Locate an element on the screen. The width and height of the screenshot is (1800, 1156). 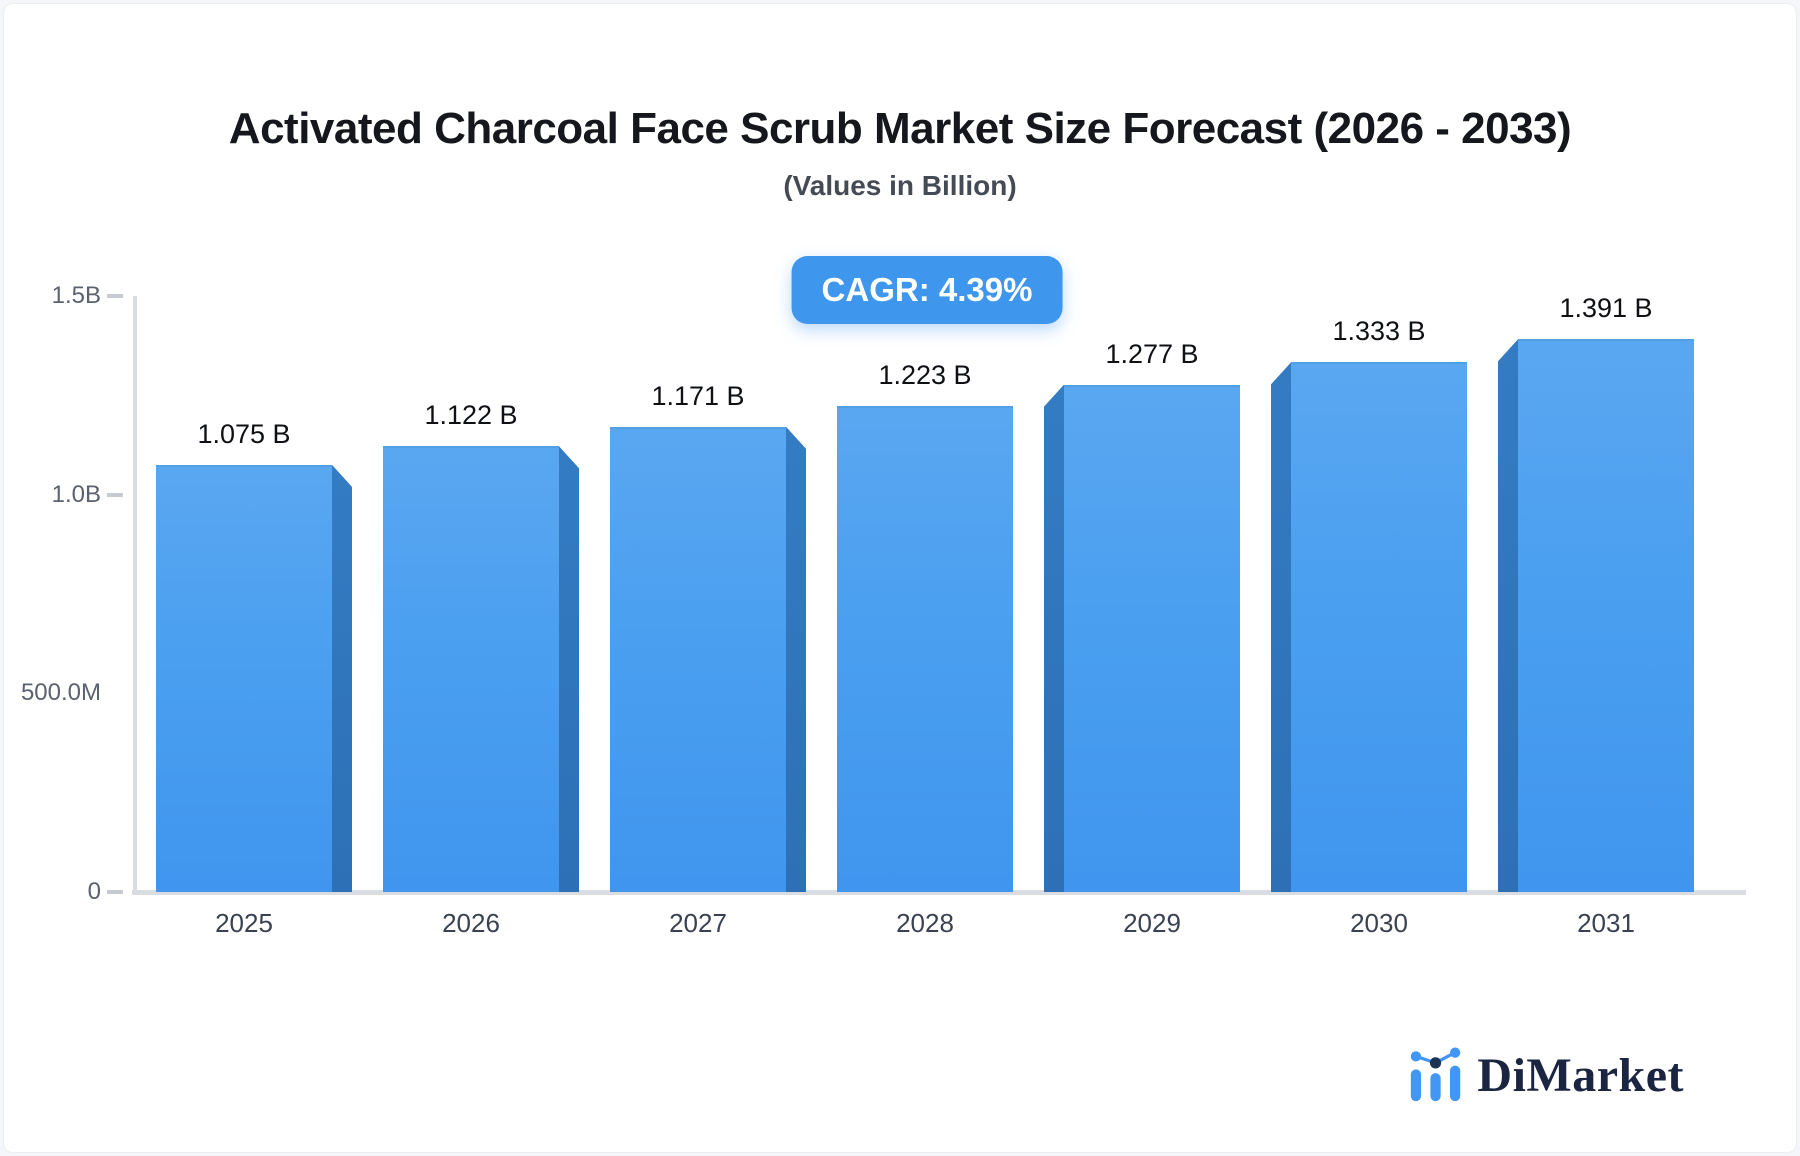
bar-value-label: 1.277 B is located at coordinates (1152, 353).